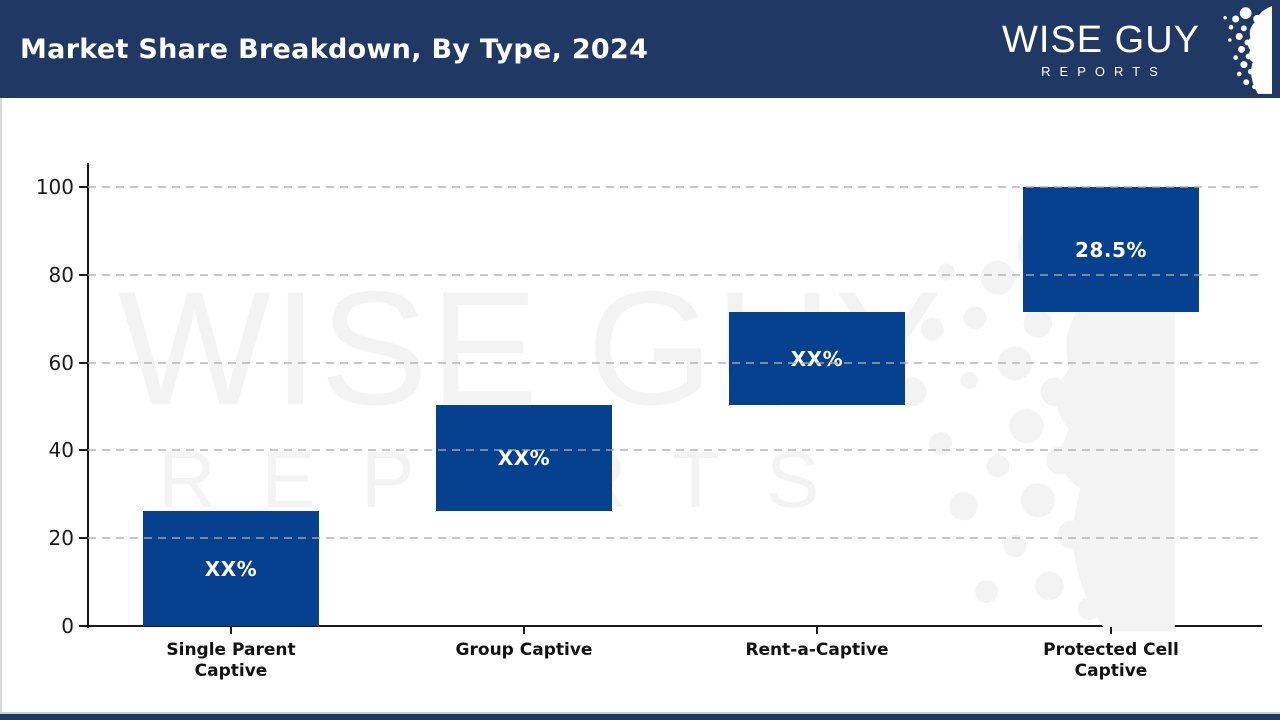 This screenshot has height=720, width=1280. I want to click on x-category-label-2: Group Captive, so click(524, 650).